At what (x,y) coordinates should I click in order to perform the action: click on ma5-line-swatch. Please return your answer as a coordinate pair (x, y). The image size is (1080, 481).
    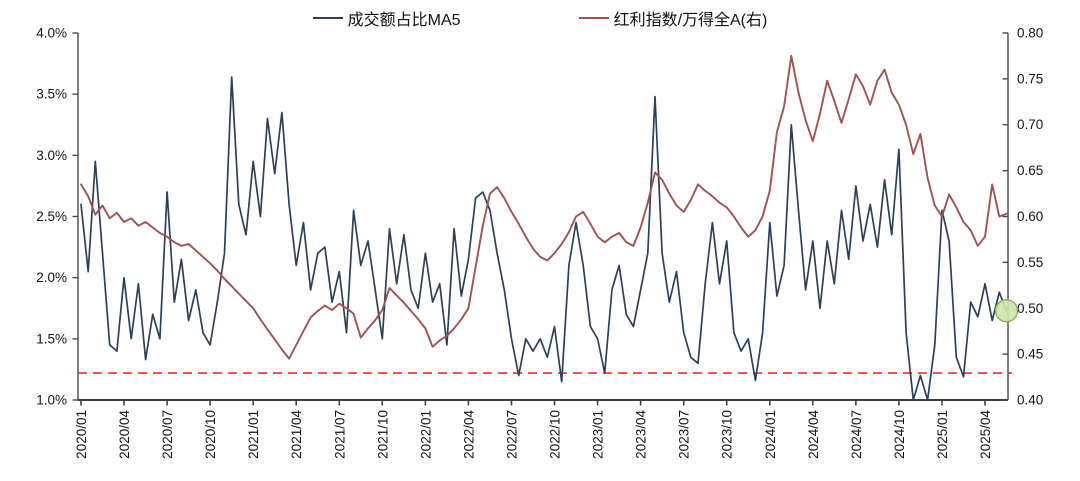
    Looking at the image, I should click on (327, 18).